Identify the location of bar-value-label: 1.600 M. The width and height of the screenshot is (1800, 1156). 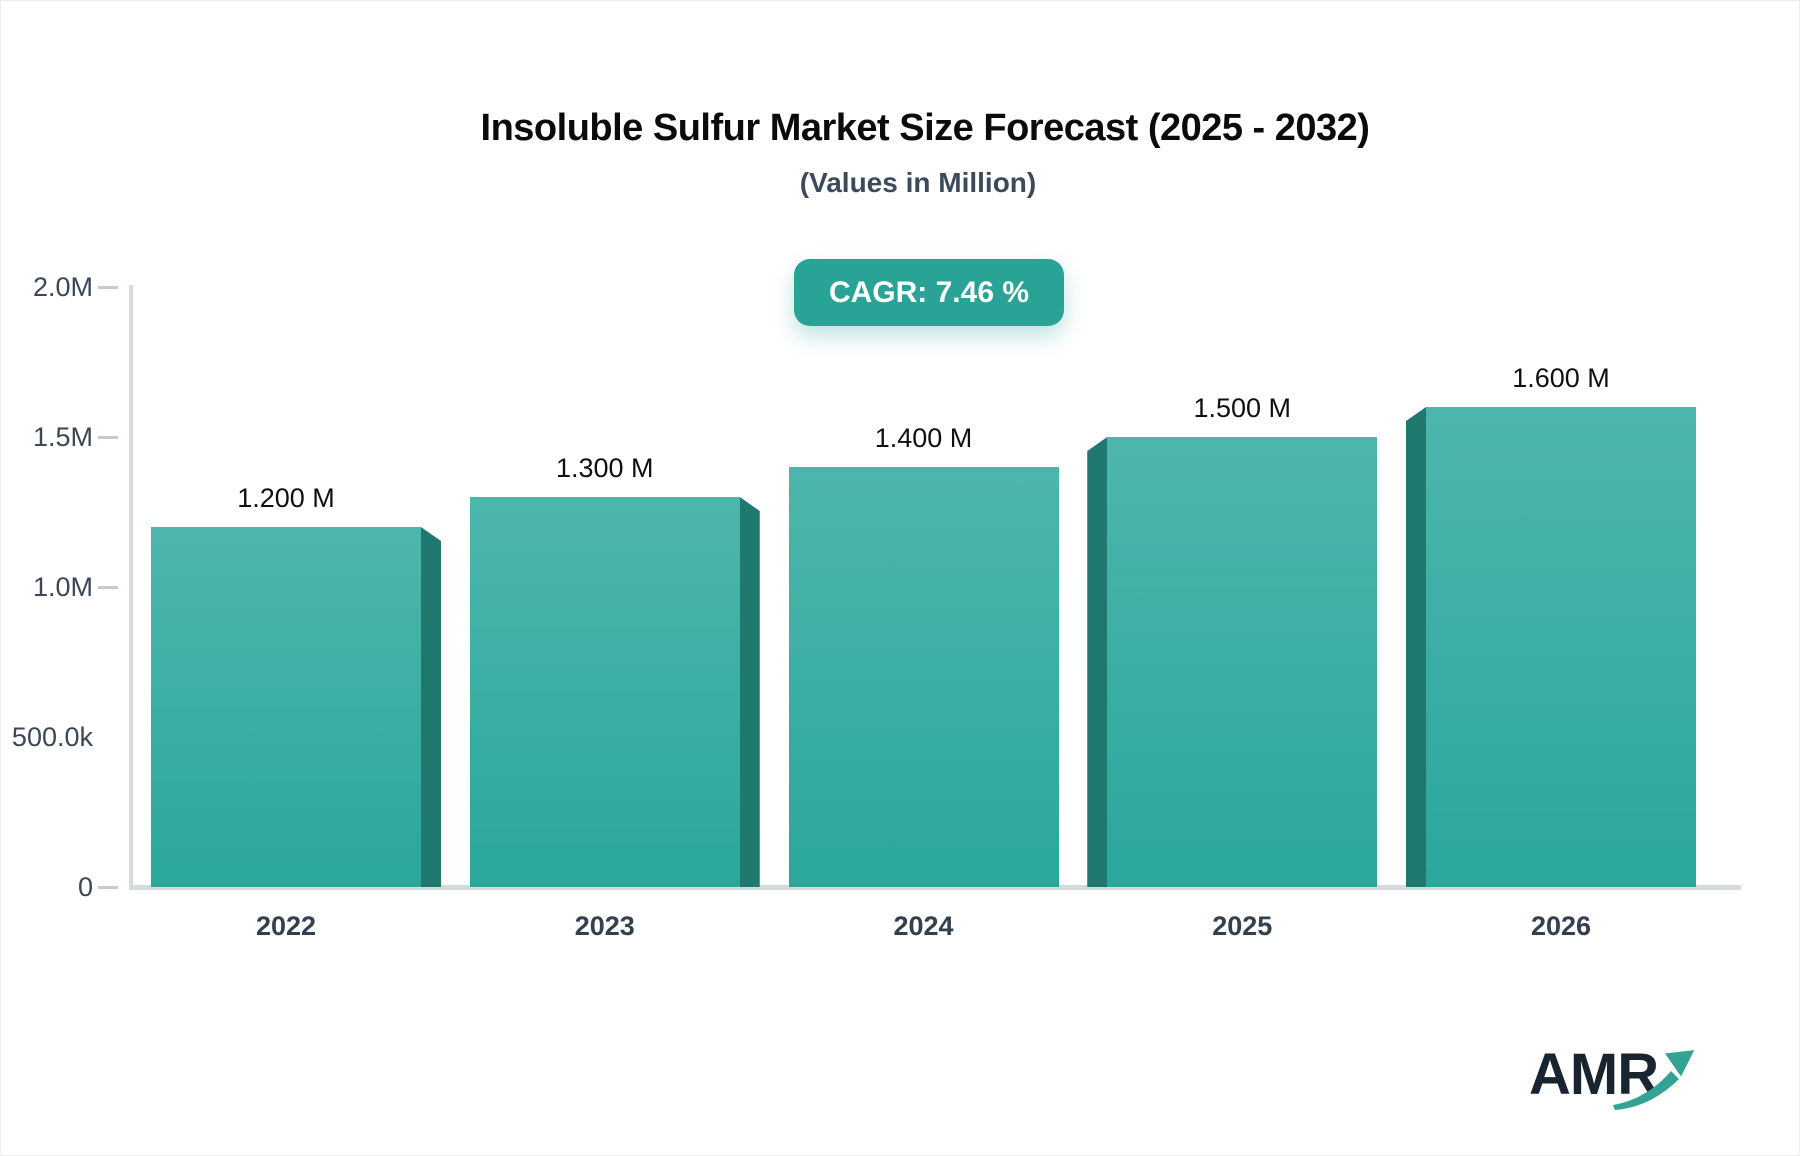
(1561, 378).